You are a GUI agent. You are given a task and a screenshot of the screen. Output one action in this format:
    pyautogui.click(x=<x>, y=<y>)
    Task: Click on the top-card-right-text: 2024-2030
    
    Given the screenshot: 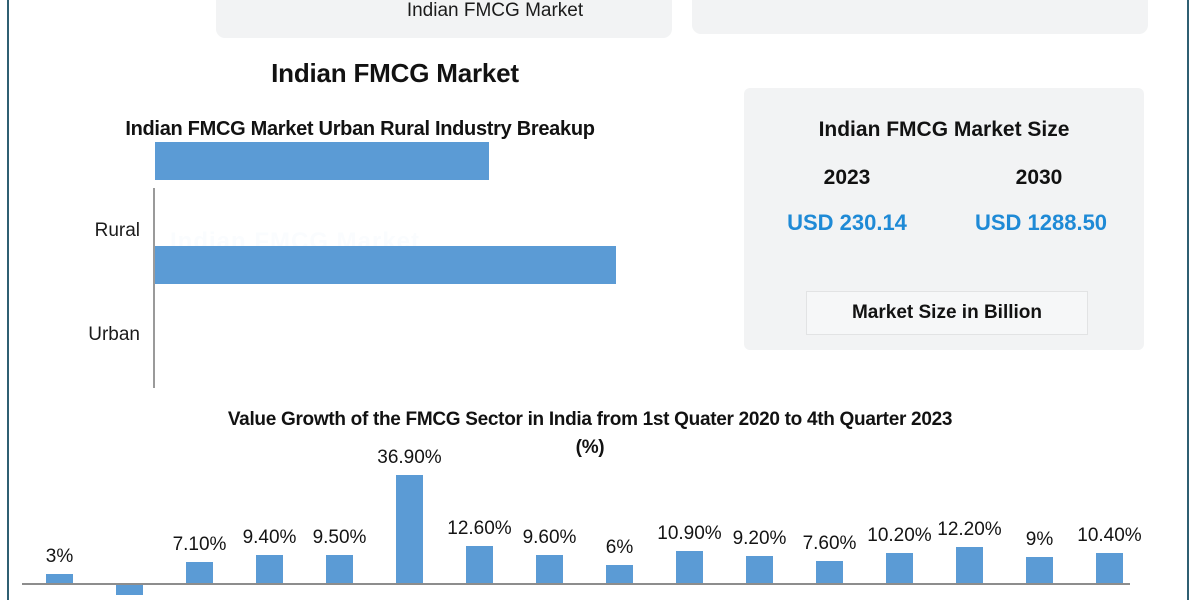 What is the action you would take?
    pyautogui.click(x=966, y=2)
    